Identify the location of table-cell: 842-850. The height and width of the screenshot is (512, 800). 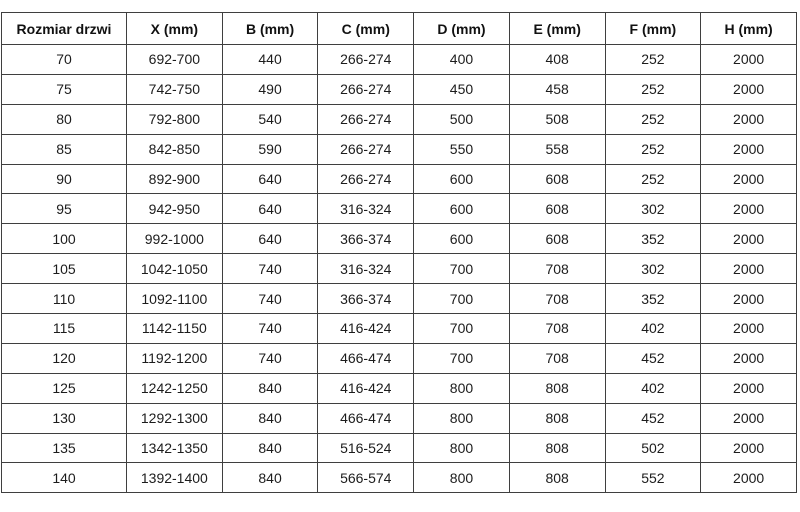
(174, 149).